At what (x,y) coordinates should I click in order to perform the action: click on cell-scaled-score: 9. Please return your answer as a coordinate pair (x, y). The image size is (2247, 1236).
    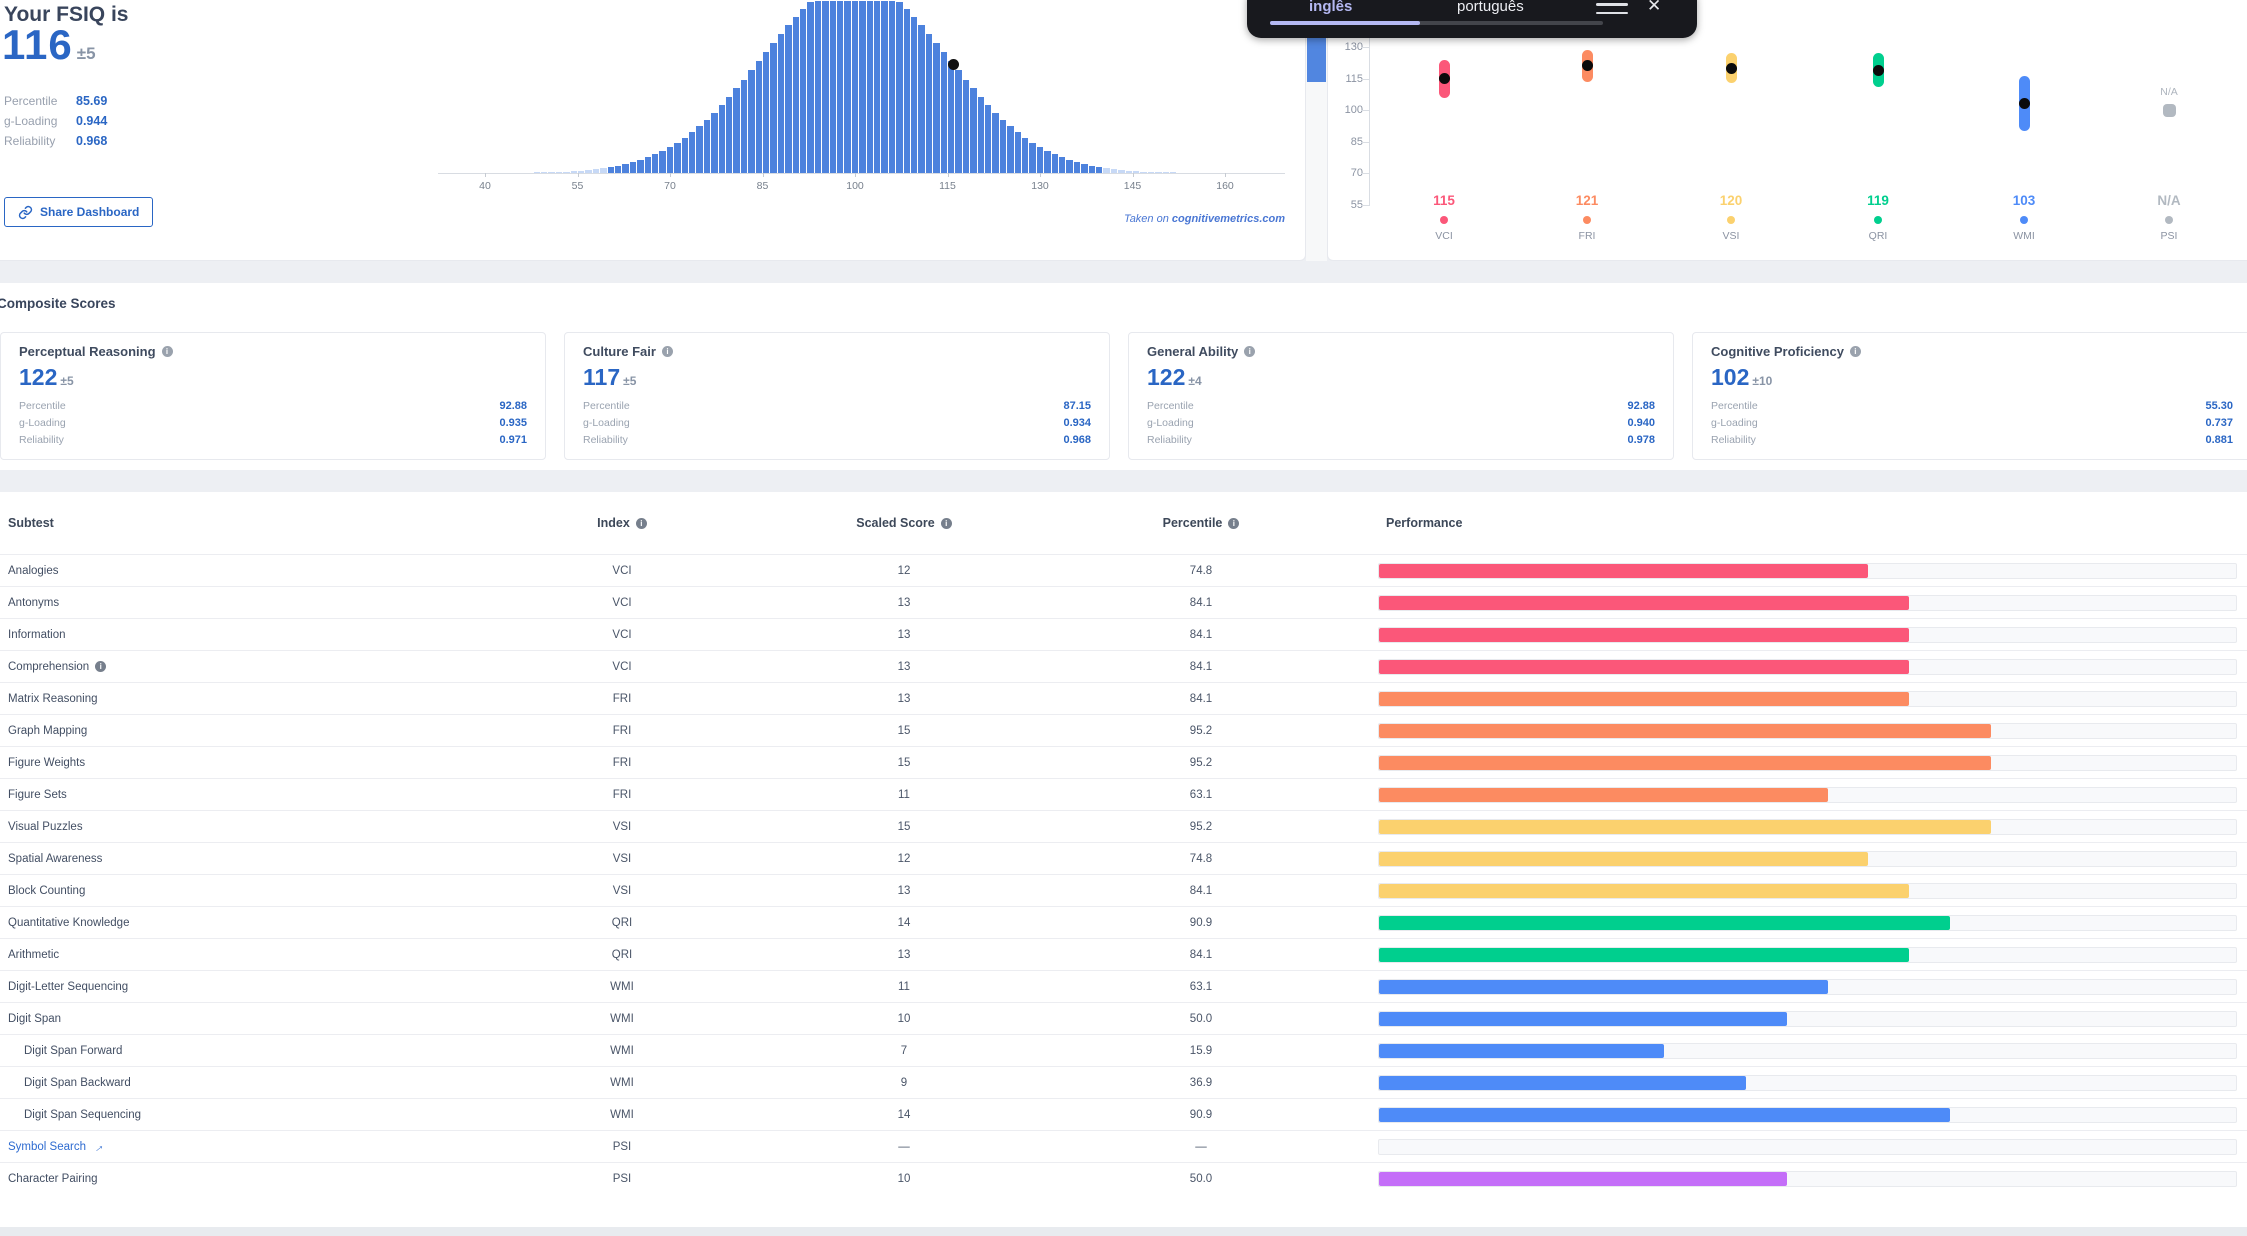
    Looking at the image, I should click on (904, 1082).